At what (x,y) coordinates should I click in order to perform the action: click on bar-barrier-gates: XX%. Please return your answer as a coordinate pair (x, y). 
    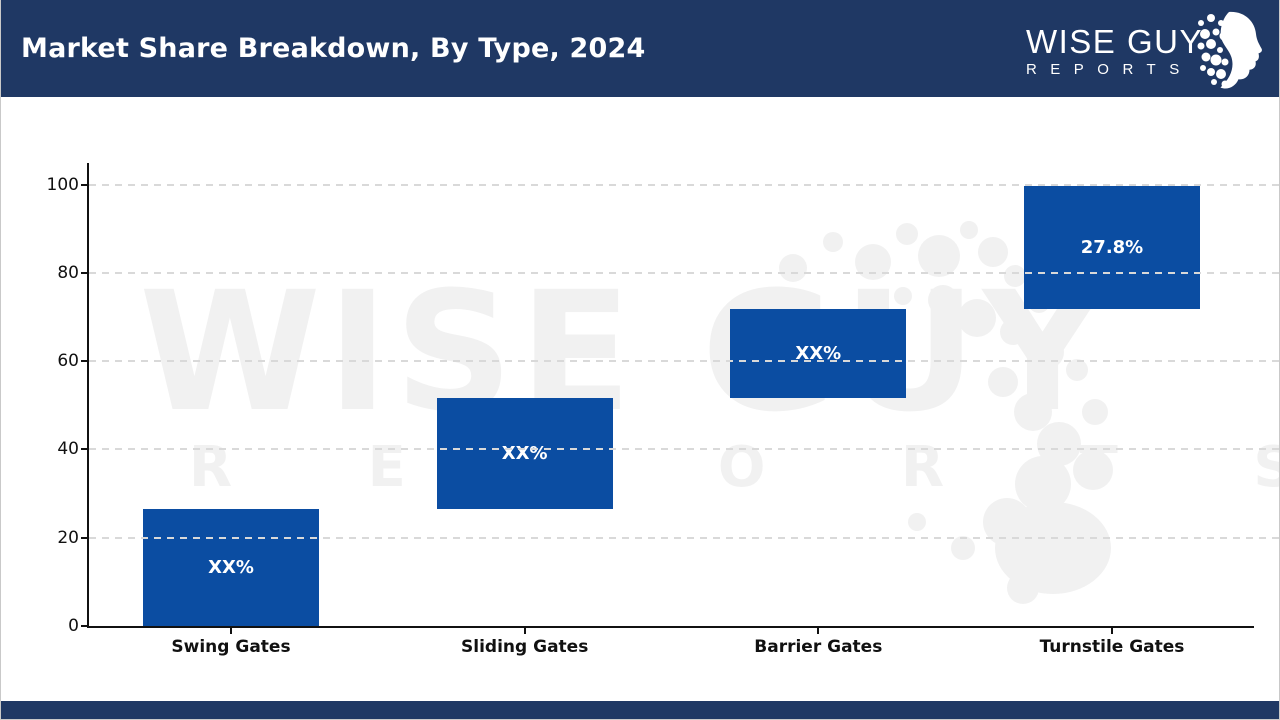
    Looking at the image, I should click on (818, 354).